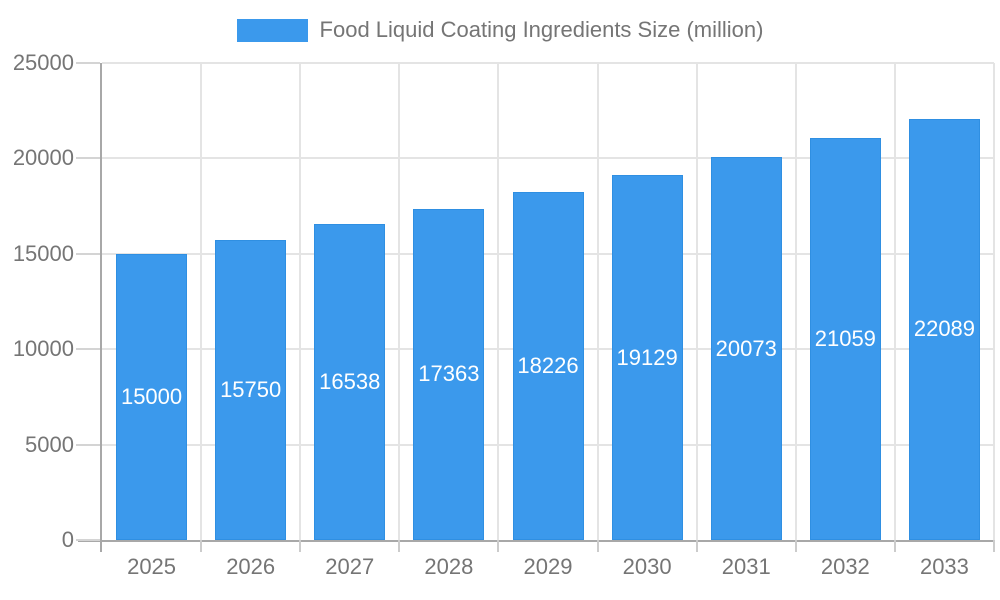 The height and width of the screenshot is (600, 1000). I want to click on bar: 15000, so click(152, 396).